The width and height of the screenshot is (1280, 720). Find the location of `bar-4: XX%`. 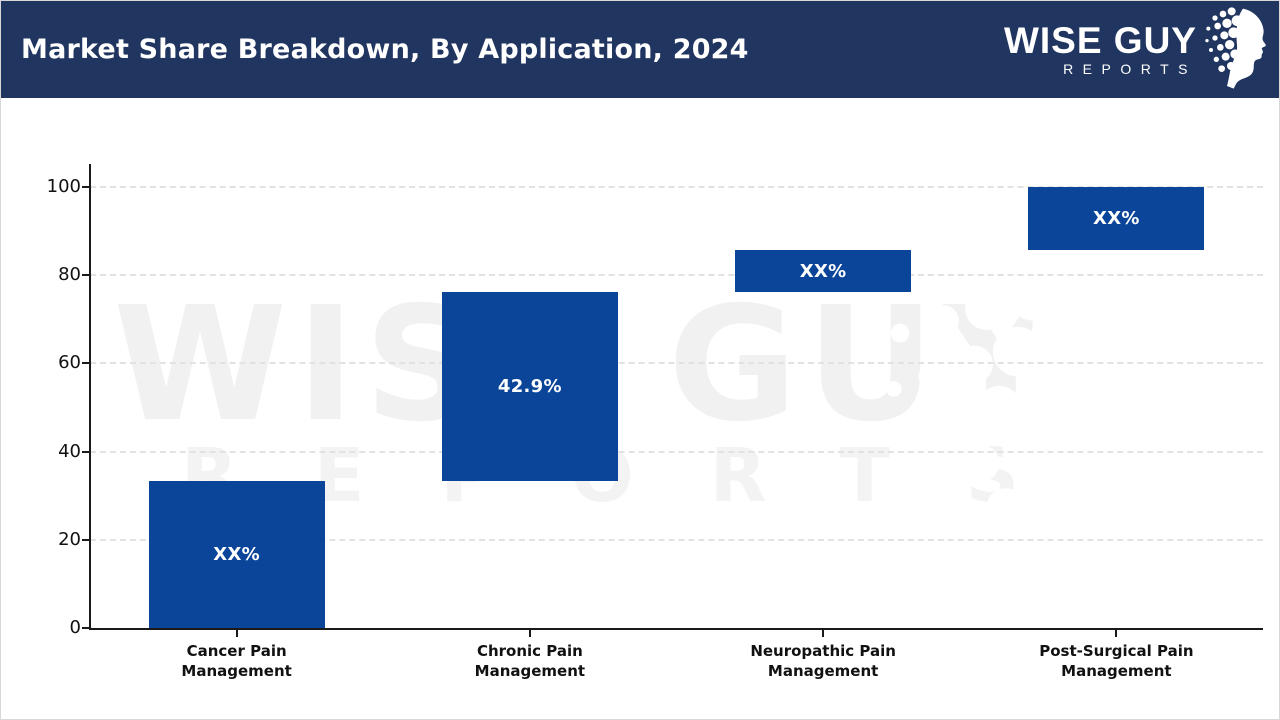

bar-4: XX% is located at coordinates (1116, 219).